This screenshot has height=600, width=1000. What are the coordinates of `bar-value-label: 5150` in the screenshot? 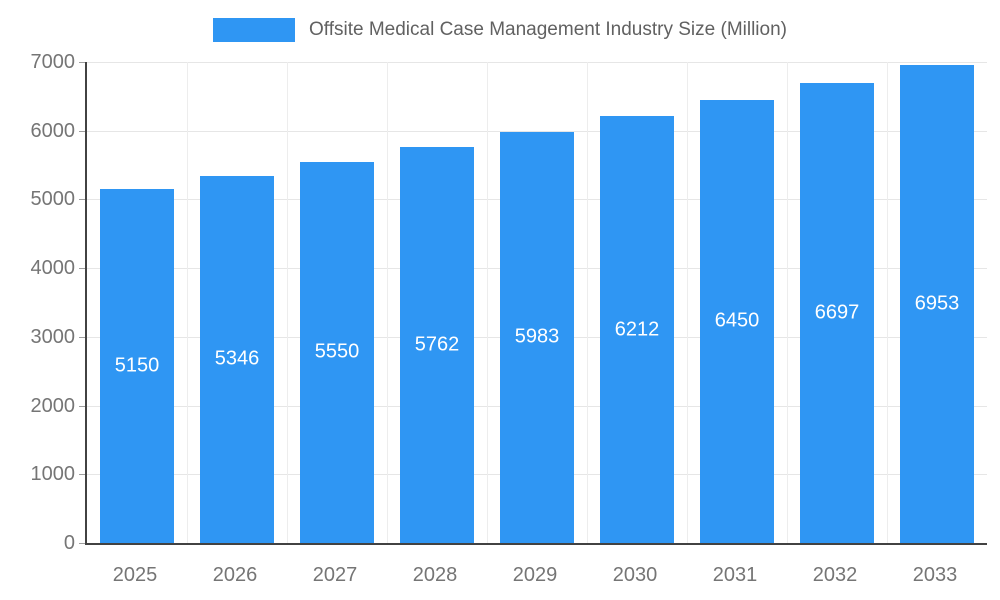 It's located at (137, 365).